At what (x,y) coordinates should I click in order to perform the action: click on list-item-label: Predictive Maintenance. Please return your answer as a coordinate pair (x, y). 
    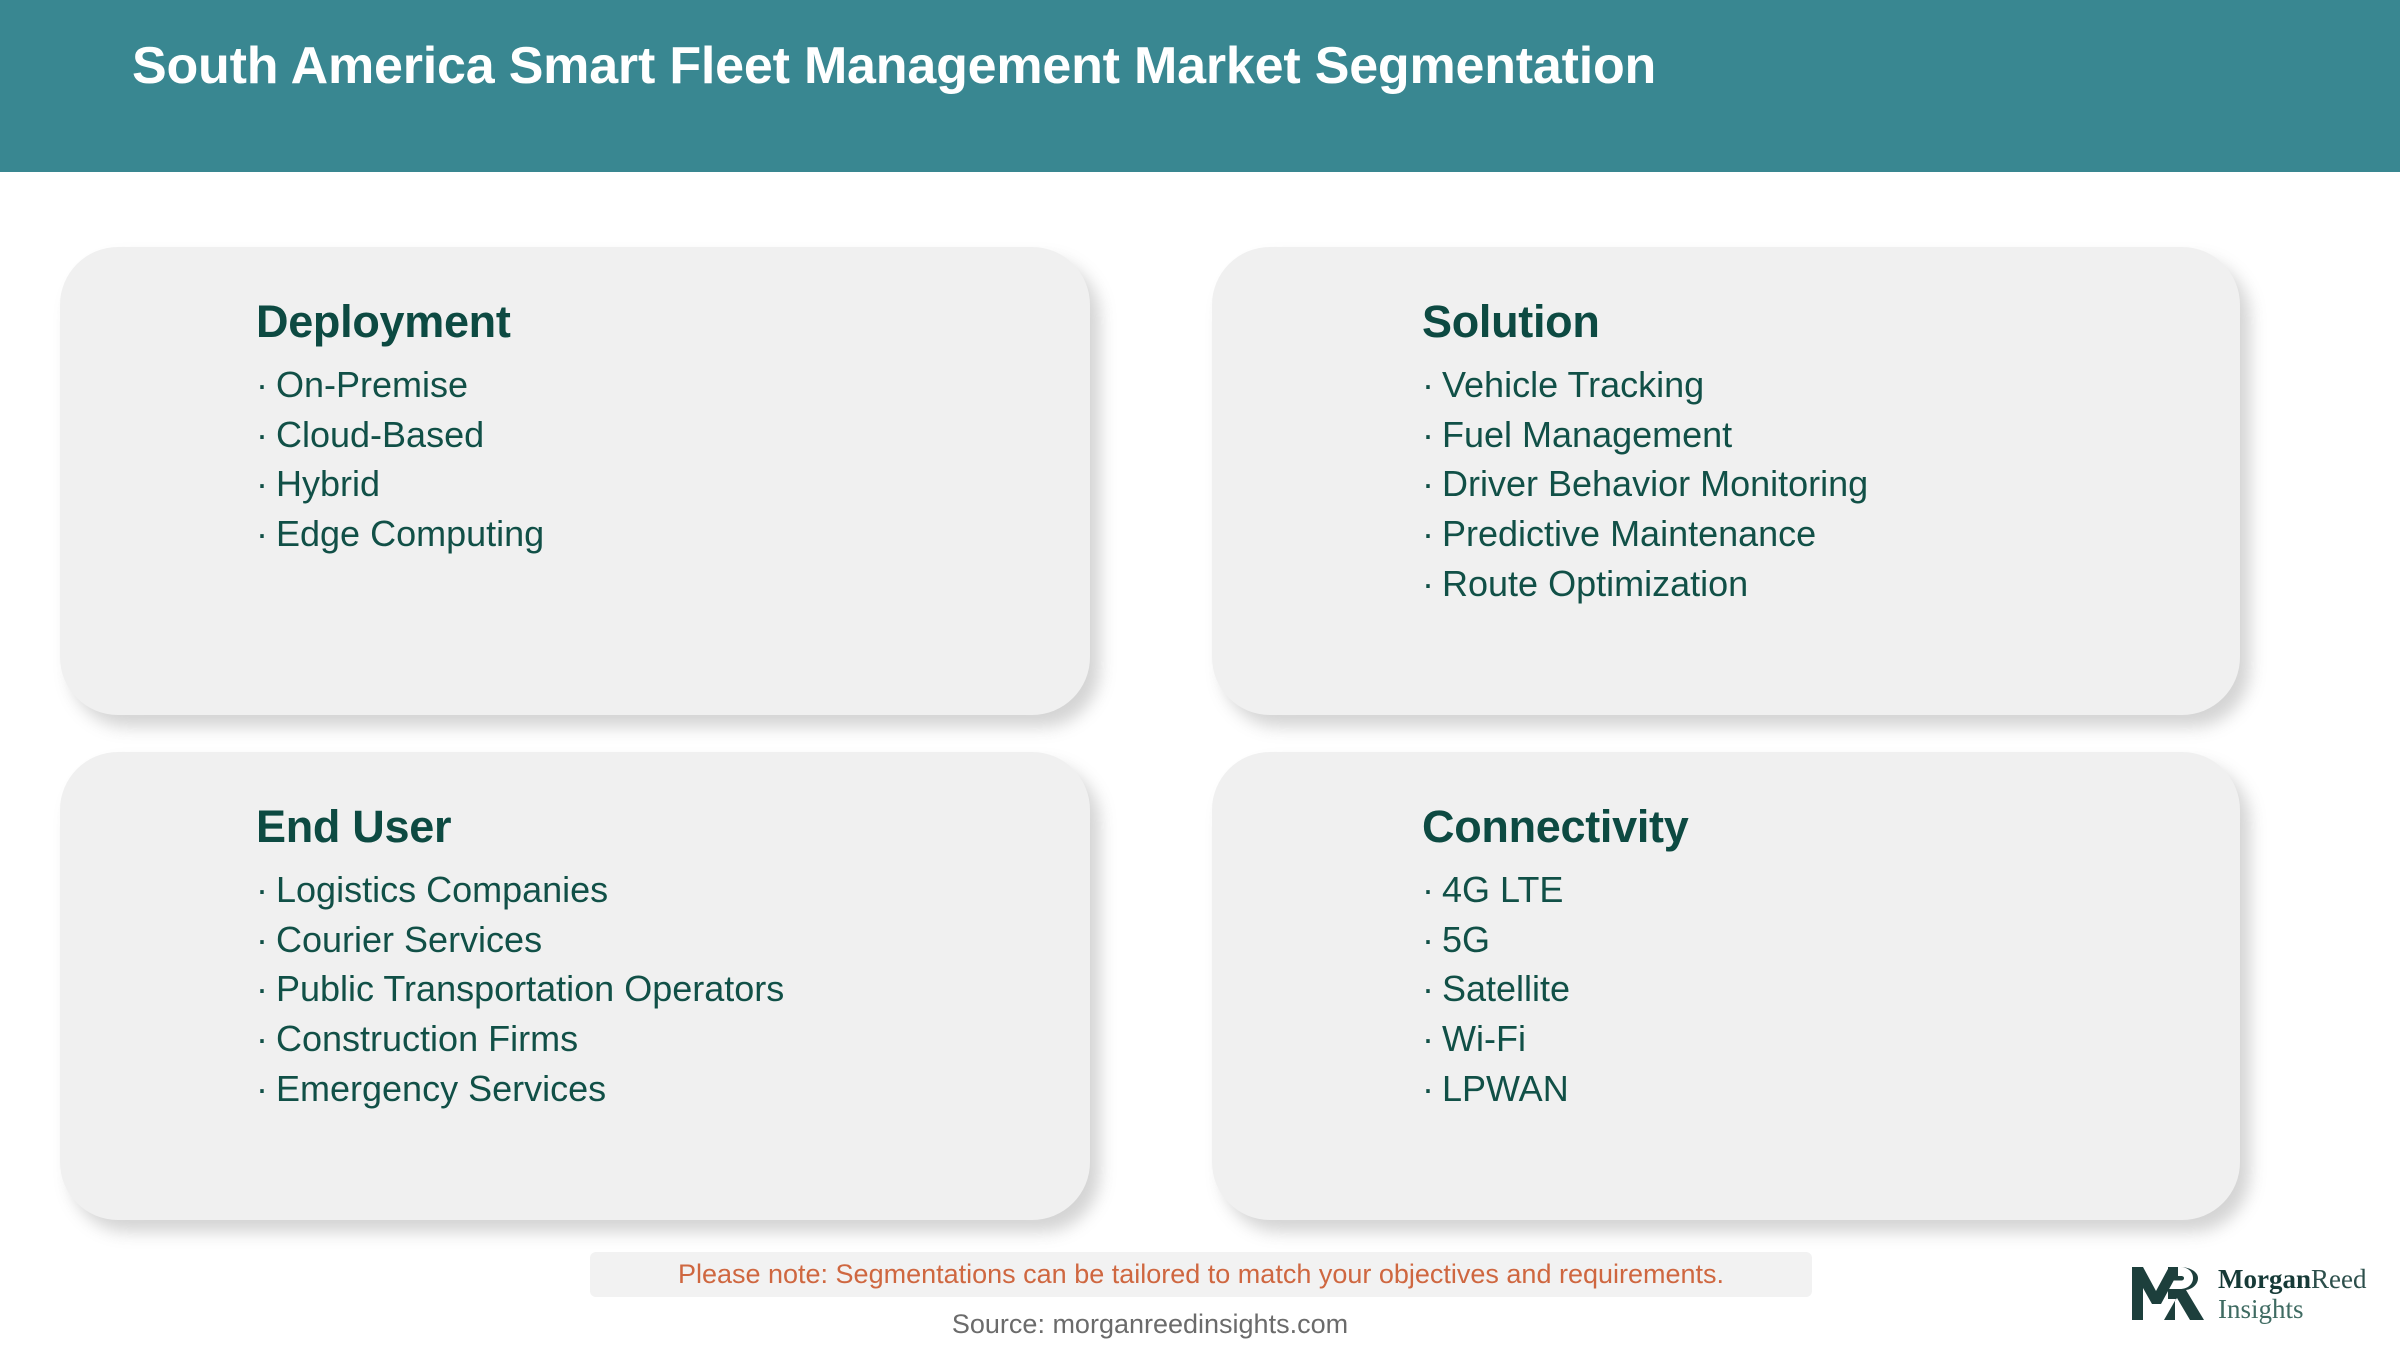
    Looking at the image, I should click on (1629, 534).